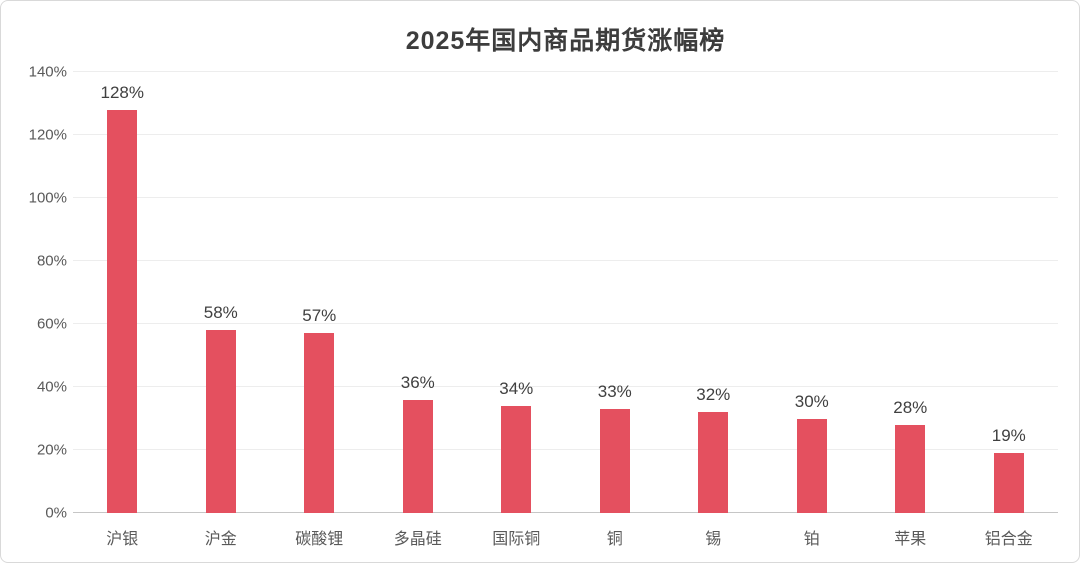  I want to click on bar-slot: 33% 铜, so click(615, 310).